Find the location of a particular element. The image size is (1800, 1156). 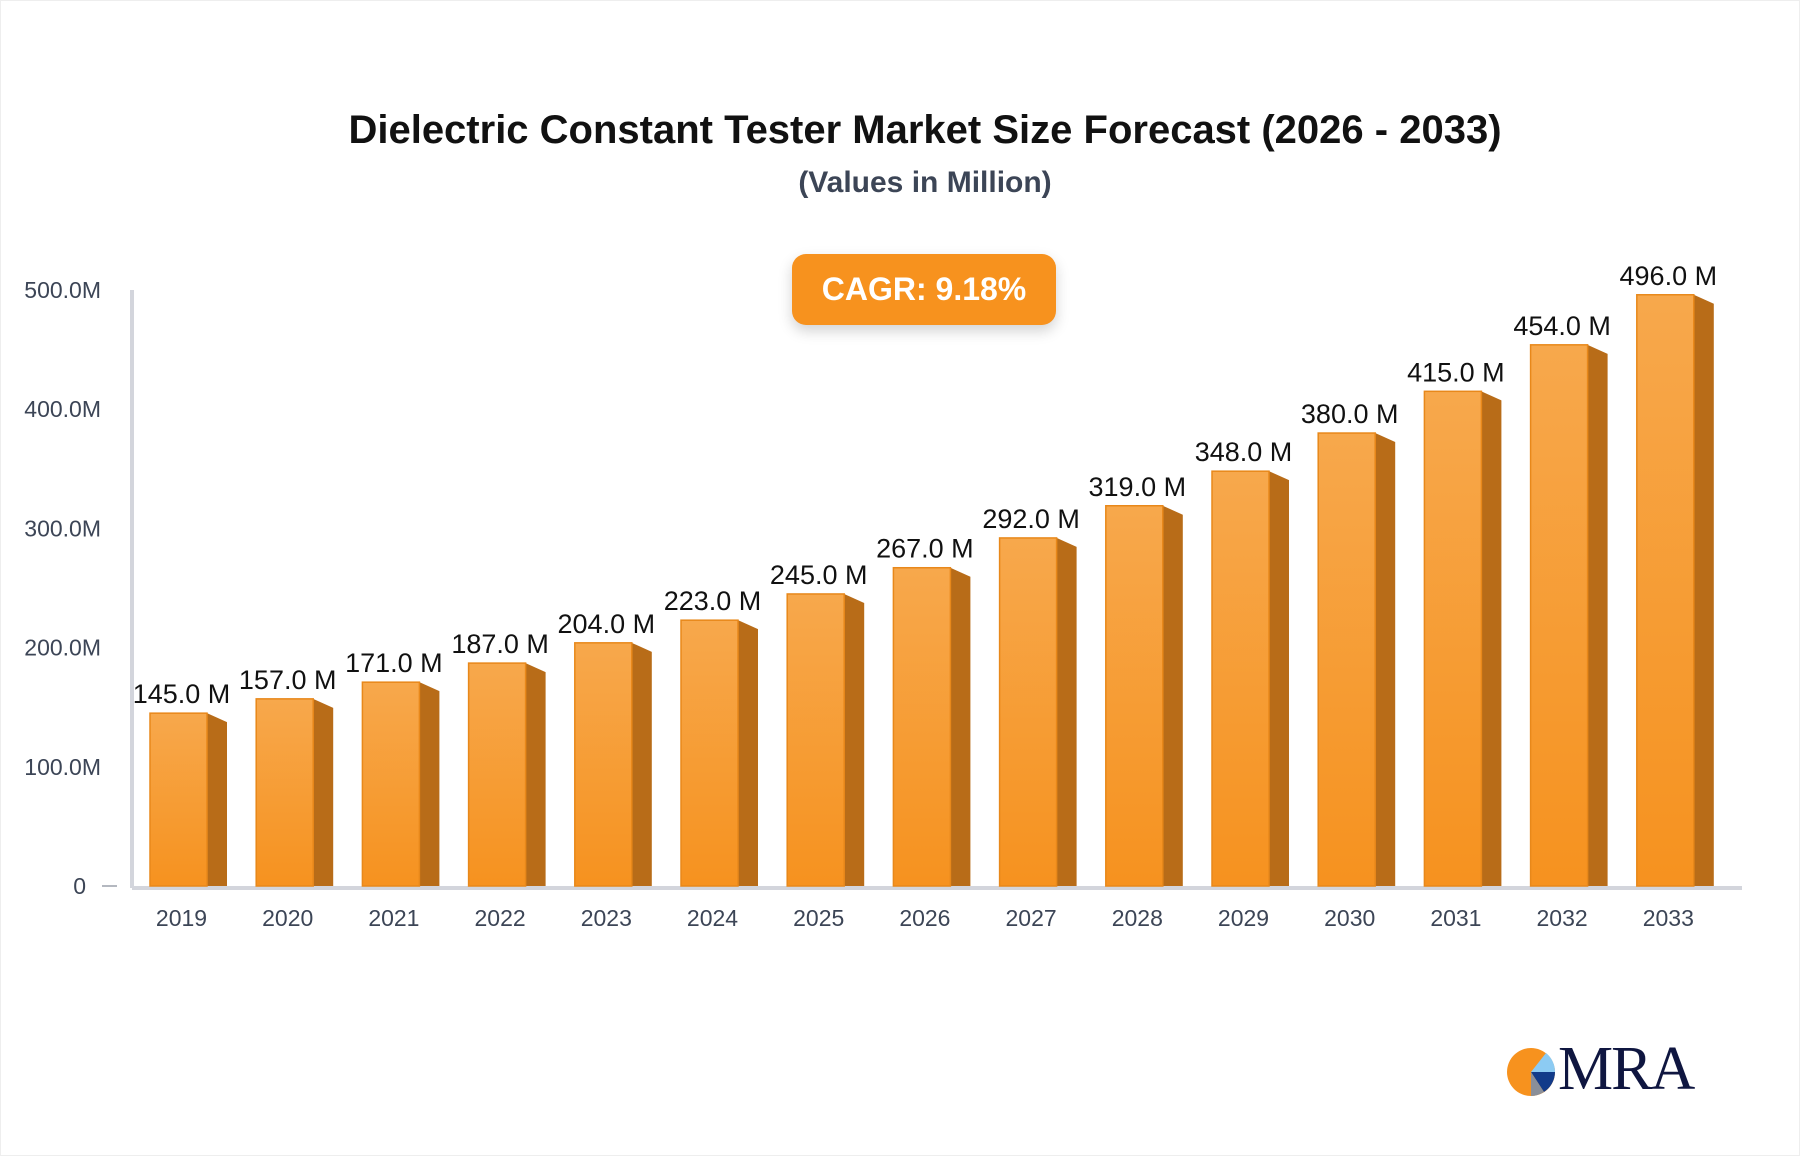

bar-group: 380.0 M 2030 is located at coordinates (1350, 665).